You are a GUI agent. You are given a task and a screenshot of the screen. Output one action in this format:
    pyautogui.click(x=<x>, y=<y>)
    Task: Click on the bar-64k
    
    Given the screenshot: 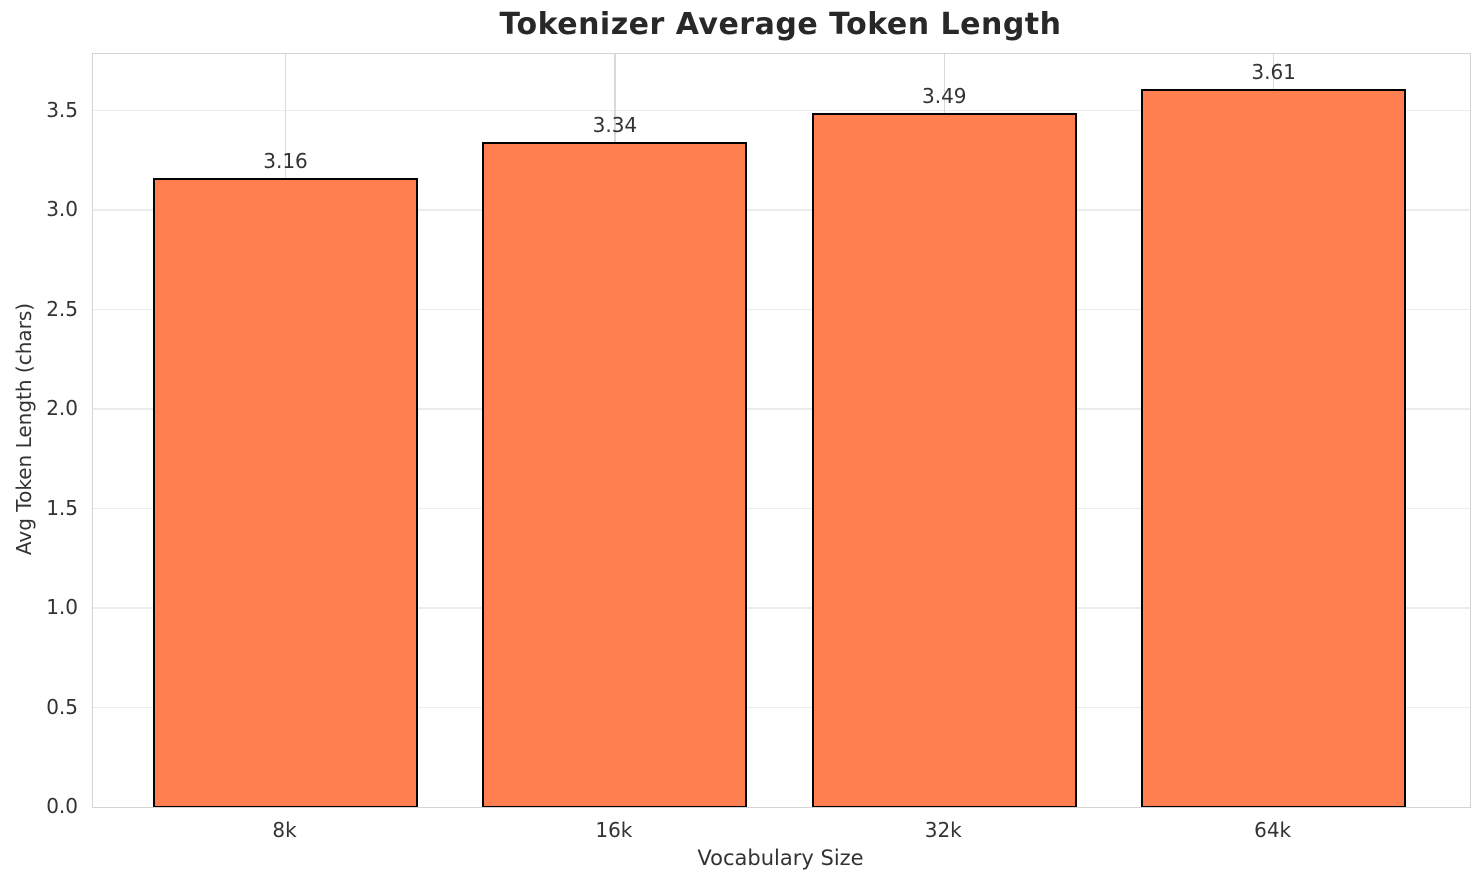 What is the action you would take?
    pyautogui.click(x=1274, y=447)
    